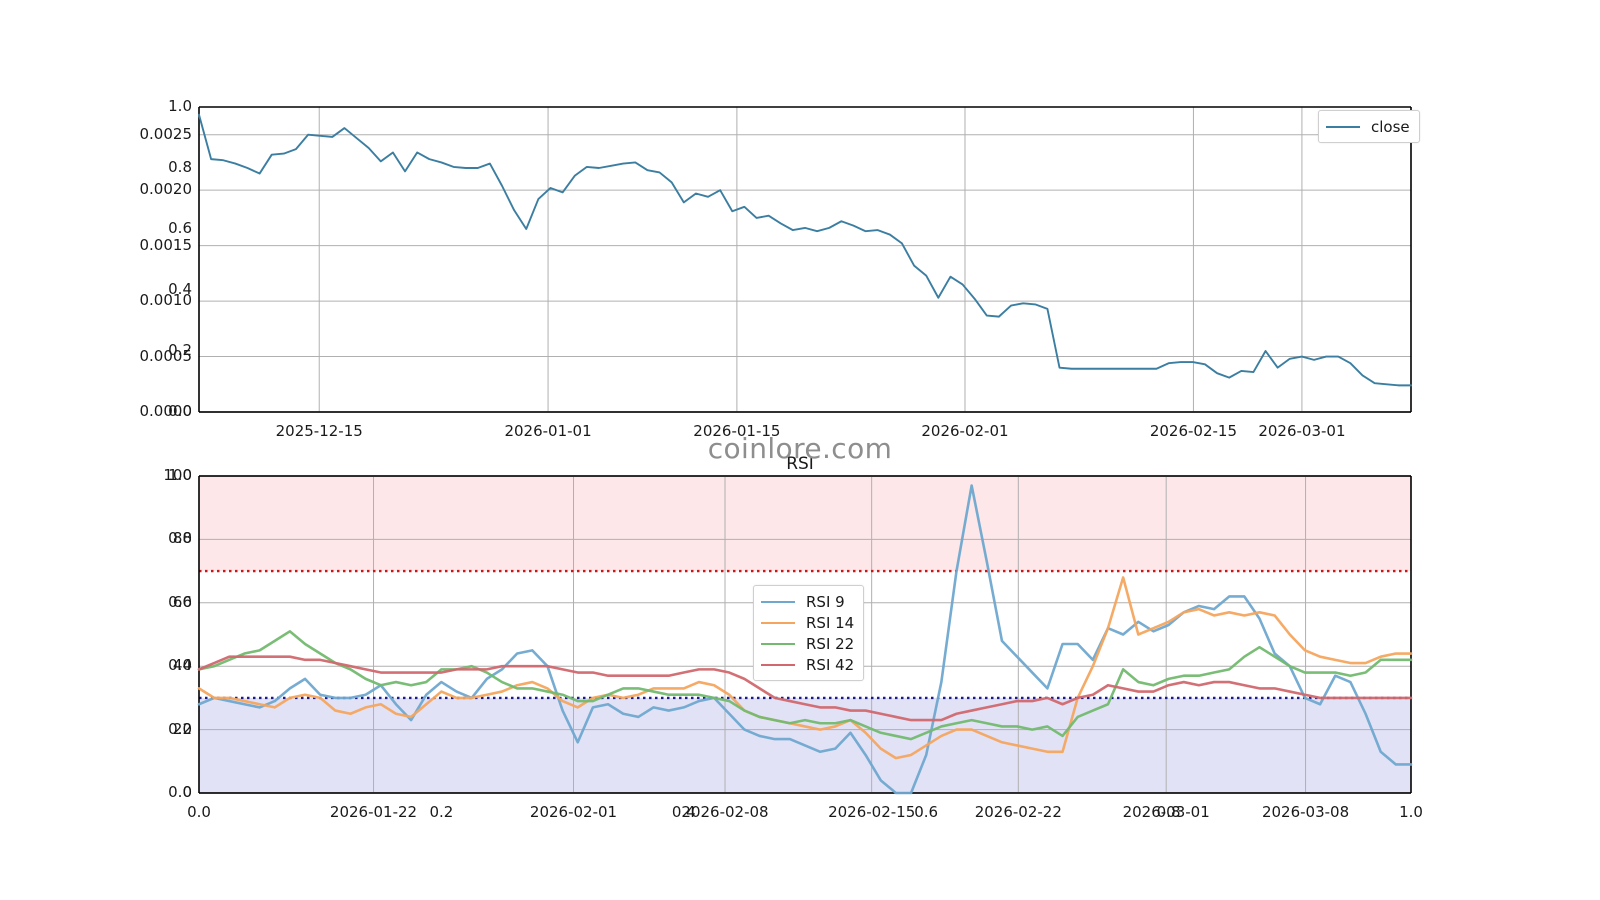  Describe the element at coordinates (441, 812) in the screenshot. I see `rsi-x-tick-numeric-label: 0.2` at that location.